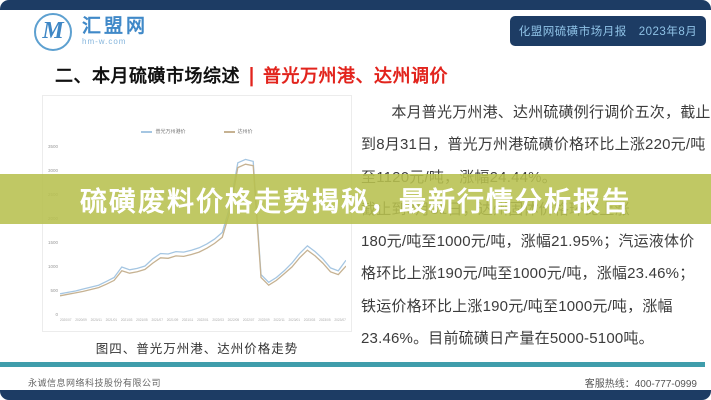 The image size is (711, 400). Describe the element at coordinates (126, 320) in the screenshot. I see `x-tick-label: 2021/03` at that location.